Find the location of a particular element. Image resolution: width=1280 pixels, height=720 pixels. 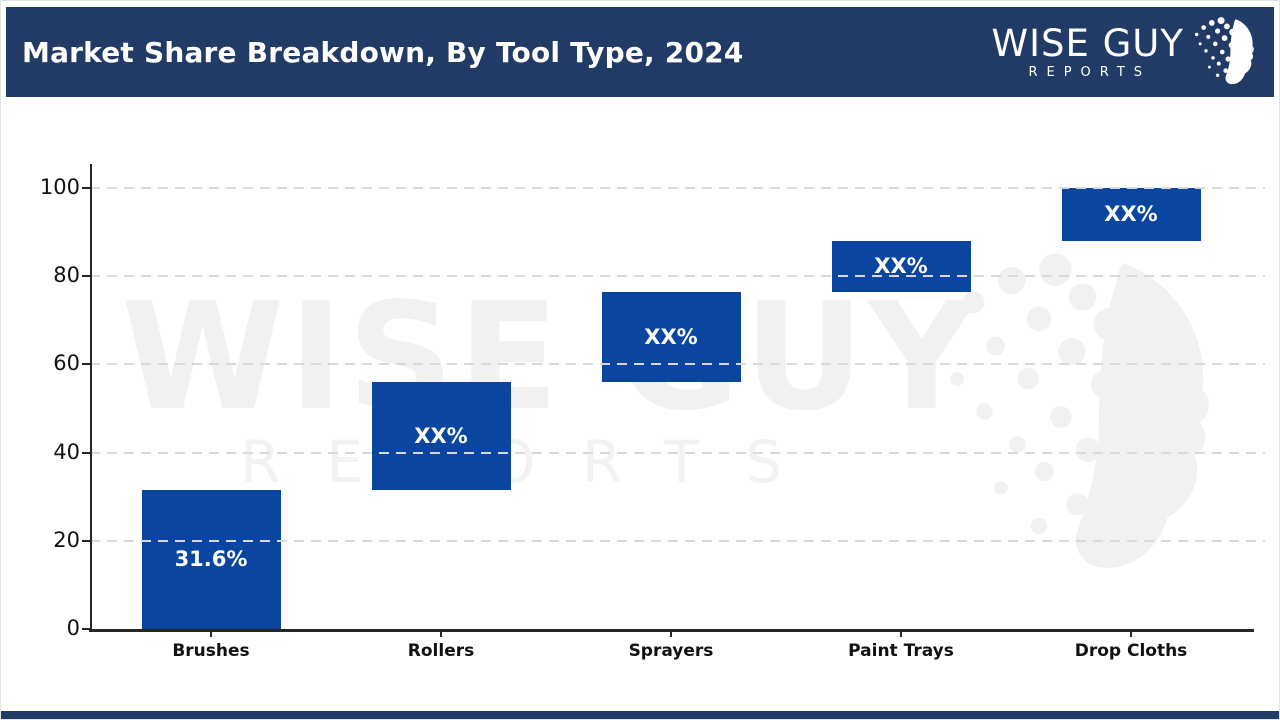

gridline-y80 is located at coordinates (677, 276).